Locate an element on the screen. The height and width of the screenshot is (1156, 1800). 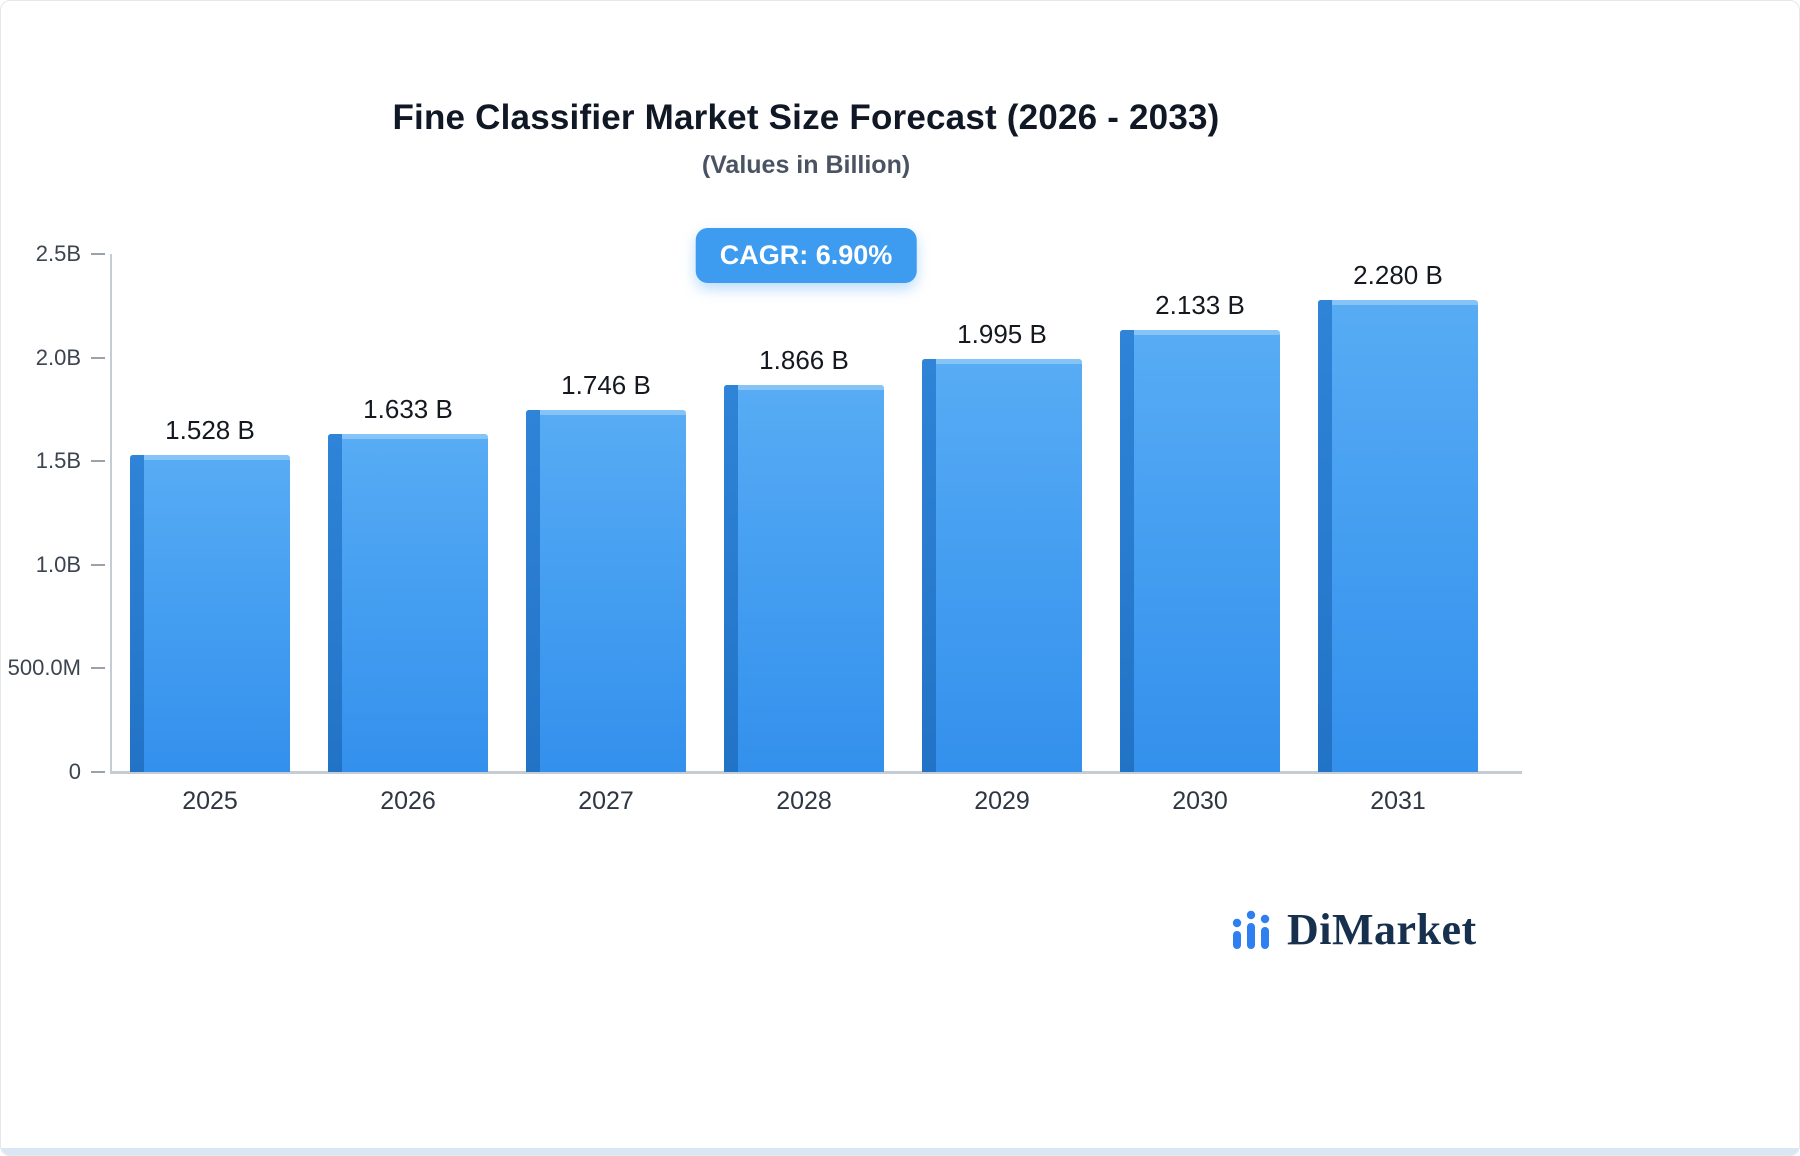
chart-subtitle: (Values in Billion) is located at coordinates (806, 165).